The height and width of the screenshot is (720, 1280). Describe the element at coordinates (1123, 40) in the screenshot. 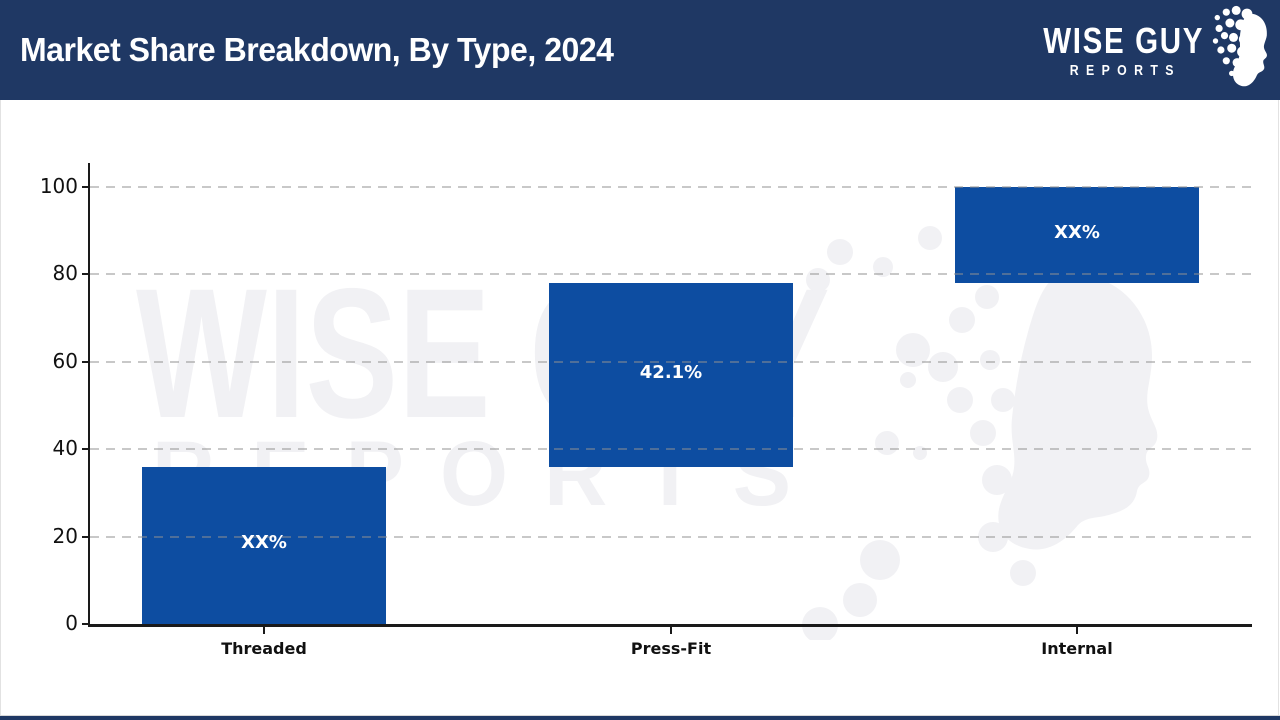

I see `logo-wordmark: WISE GUY` at that location.